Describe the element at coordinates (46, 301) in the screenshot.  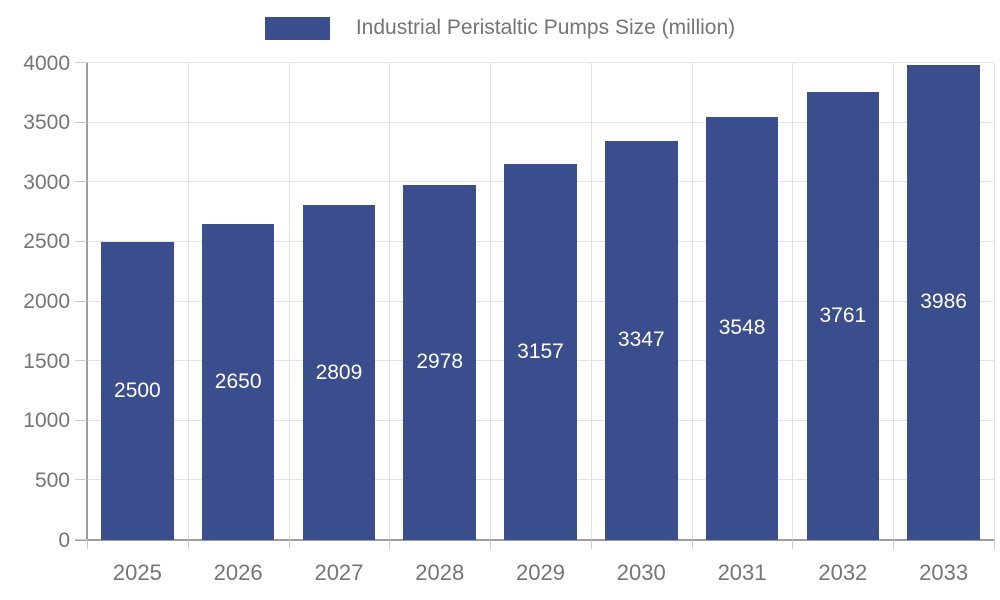
I see `y-axis-tick-label: 2000` at that location.